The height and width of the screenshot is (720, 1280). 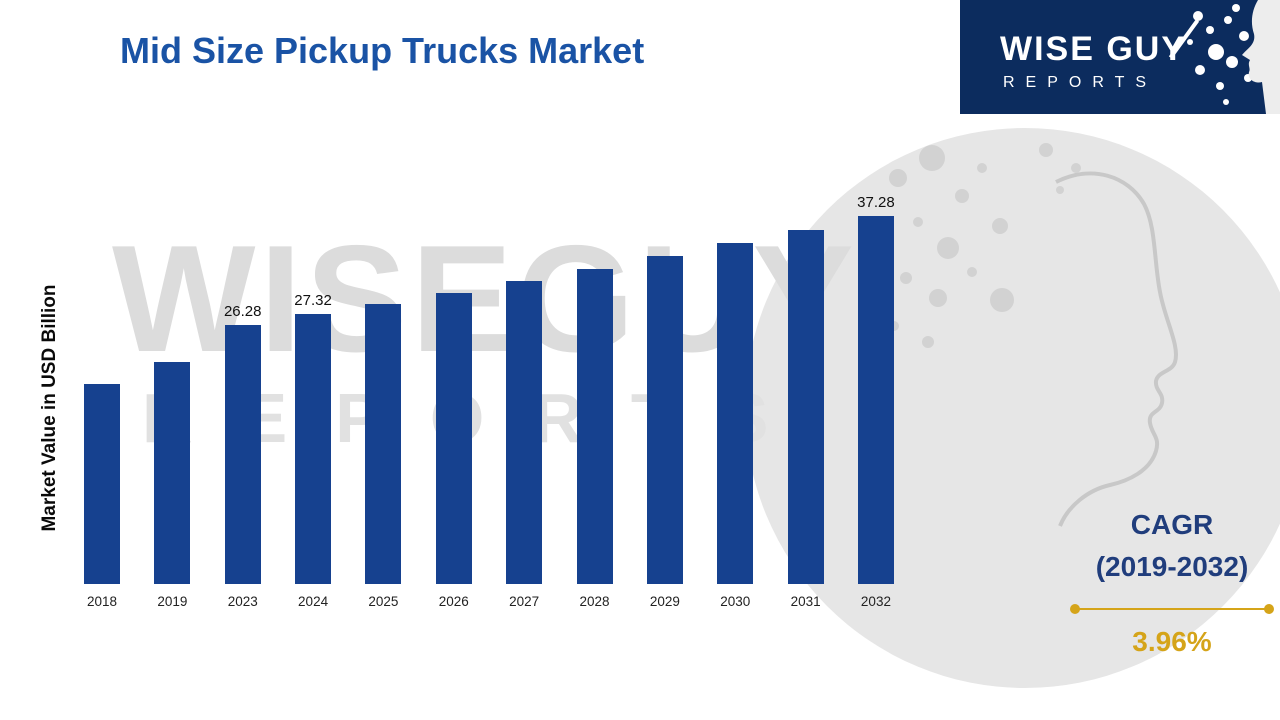 I want to click on x-axis-tick-label: 2031, so click(x=805, y=601).